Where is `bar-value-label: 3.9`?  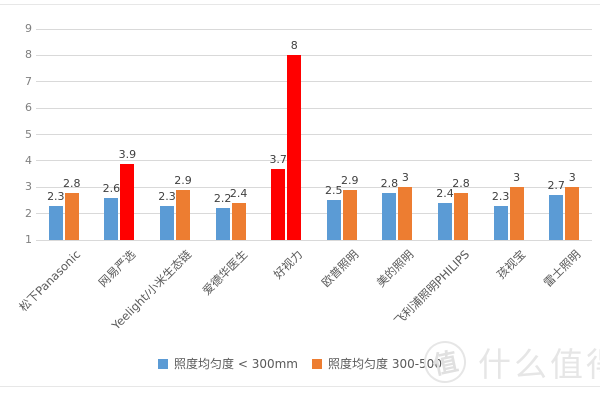
bar-value-label: 3.9 is located at coordinates (127, 154).